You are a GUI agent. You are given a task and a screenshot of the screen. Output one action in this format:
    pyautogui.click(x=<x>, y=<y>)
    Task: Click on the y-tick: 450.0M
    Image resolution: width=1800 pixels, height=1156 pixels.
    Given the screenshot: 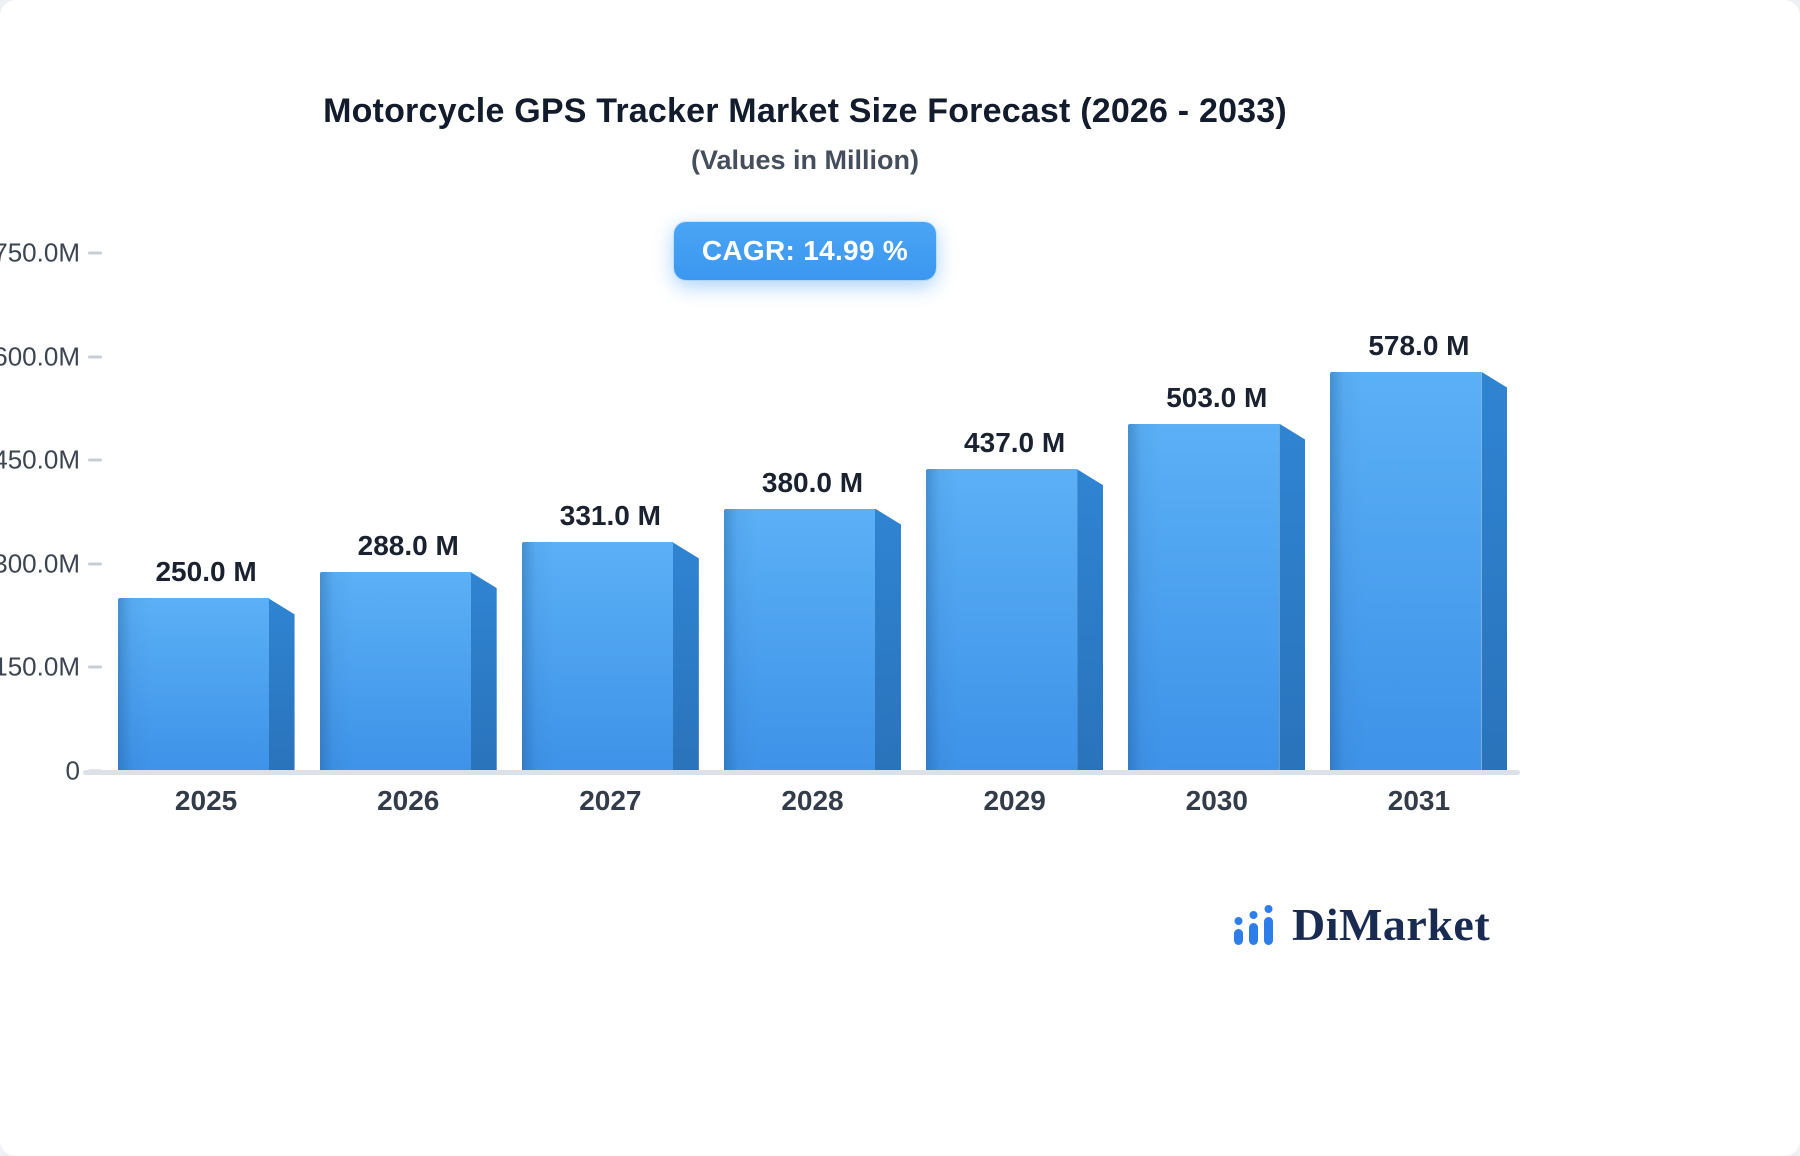 What is the action you would take?
    pyautogui.click(x=51, y=460)
    